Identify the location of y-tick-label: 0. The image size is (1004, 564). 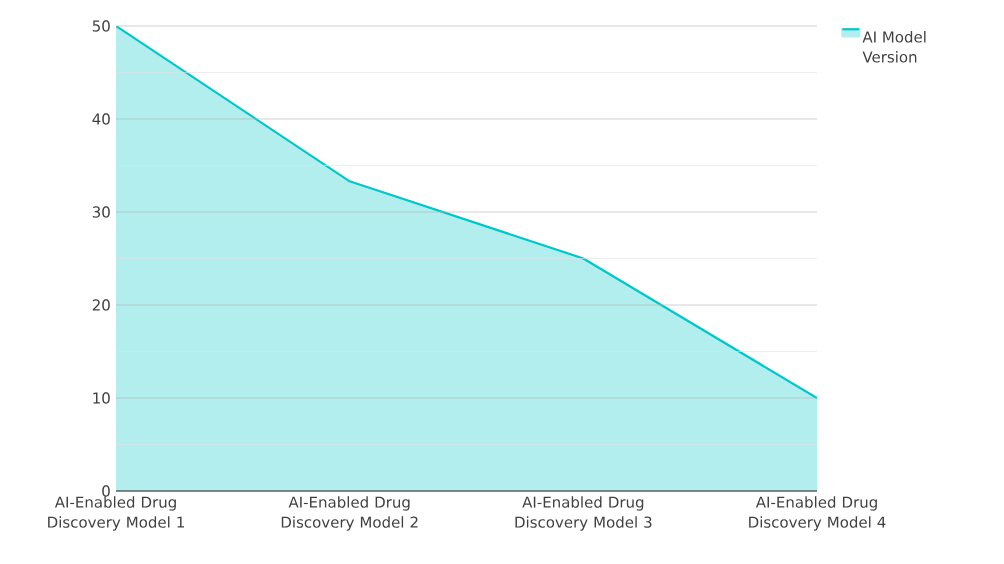
(106, 491).